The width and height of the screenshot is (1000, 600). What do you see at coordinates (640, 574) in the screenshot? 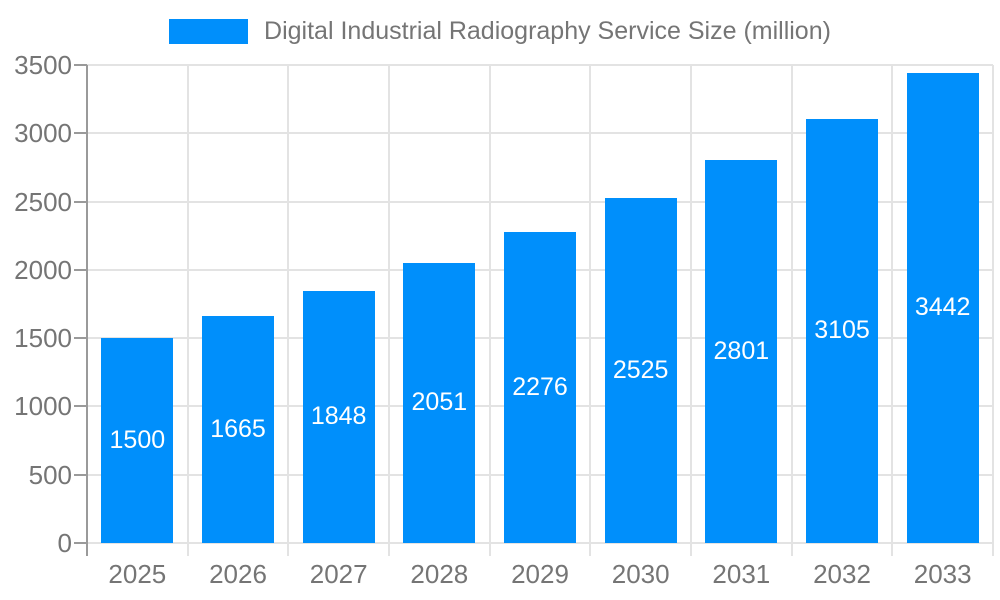
I see `x-tick-label: 2030` at bounding box center [640, 574].